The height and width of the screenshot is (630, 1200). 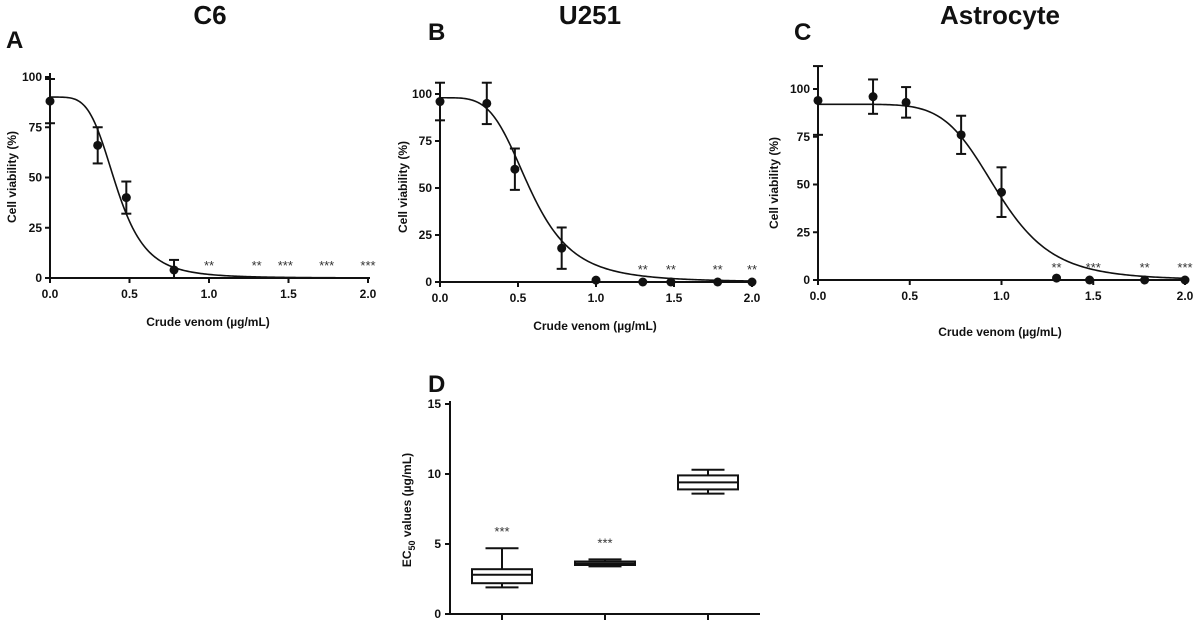 I want to click on panel-letter: C, so click(x=802, y=32).